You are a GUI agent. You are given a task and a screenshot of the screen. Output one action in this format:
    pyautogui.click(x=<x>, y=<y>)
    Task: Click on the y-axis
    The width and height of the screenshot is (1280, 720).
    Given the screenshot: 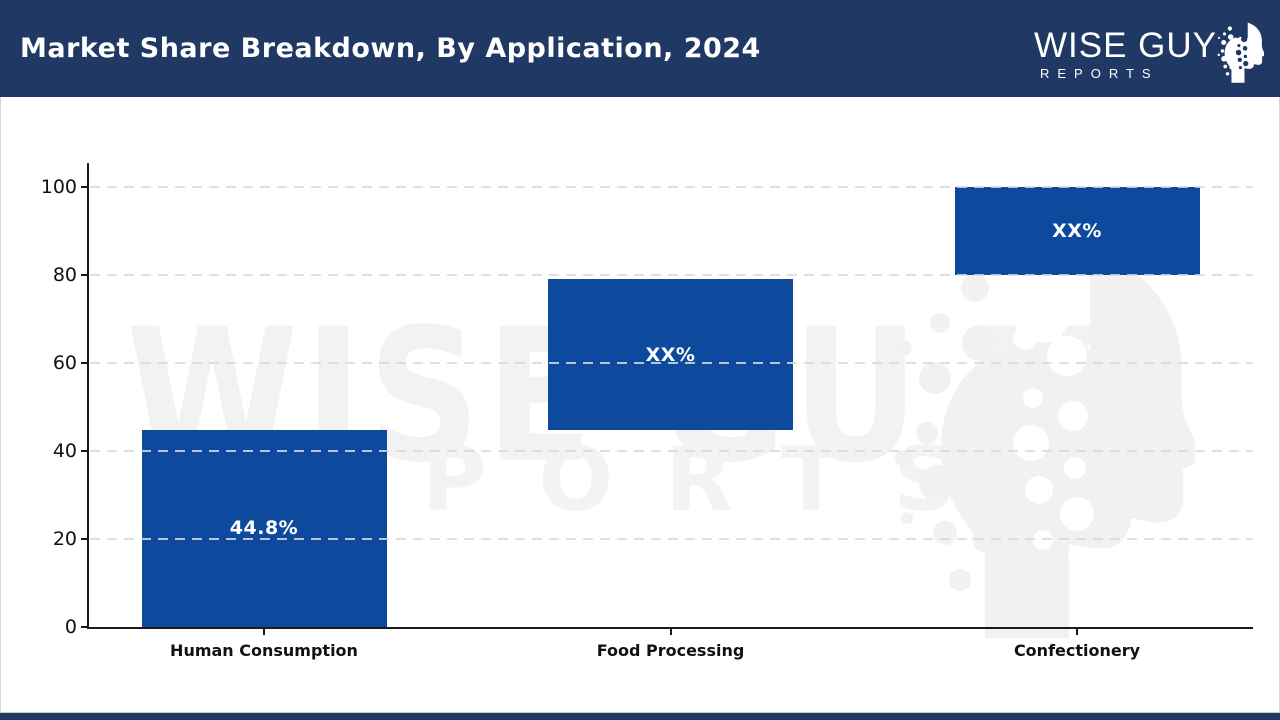 What is the action you would take?
    pyautogui.click(x=88, y=396)
    